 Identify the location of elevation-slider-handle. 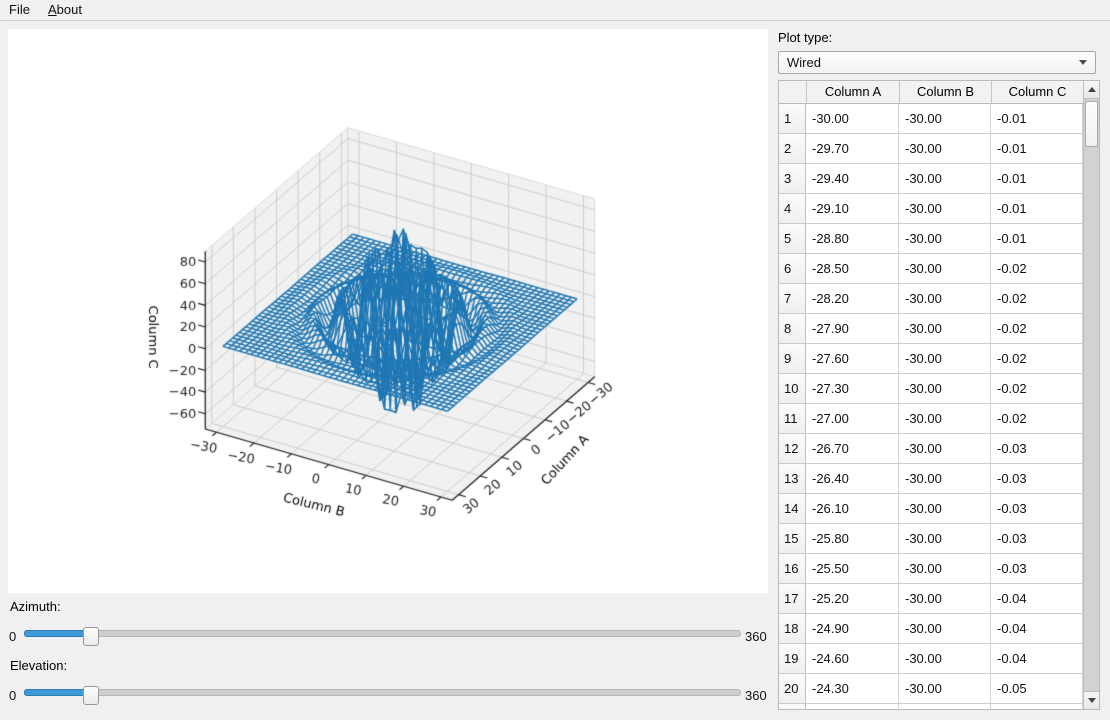
(90, 695).